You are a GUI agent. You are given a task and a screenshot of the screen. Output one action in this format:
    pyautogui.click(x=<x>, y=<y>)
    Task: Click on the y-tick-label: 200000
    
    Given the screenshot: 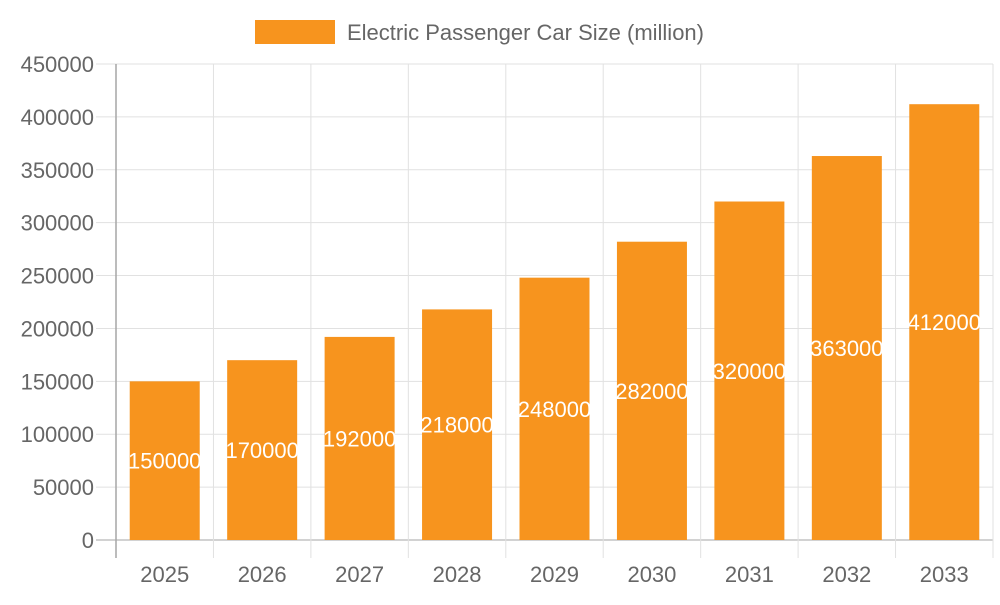 What is the action you would take?
    pyautogui.click(x=57, y=328)
    